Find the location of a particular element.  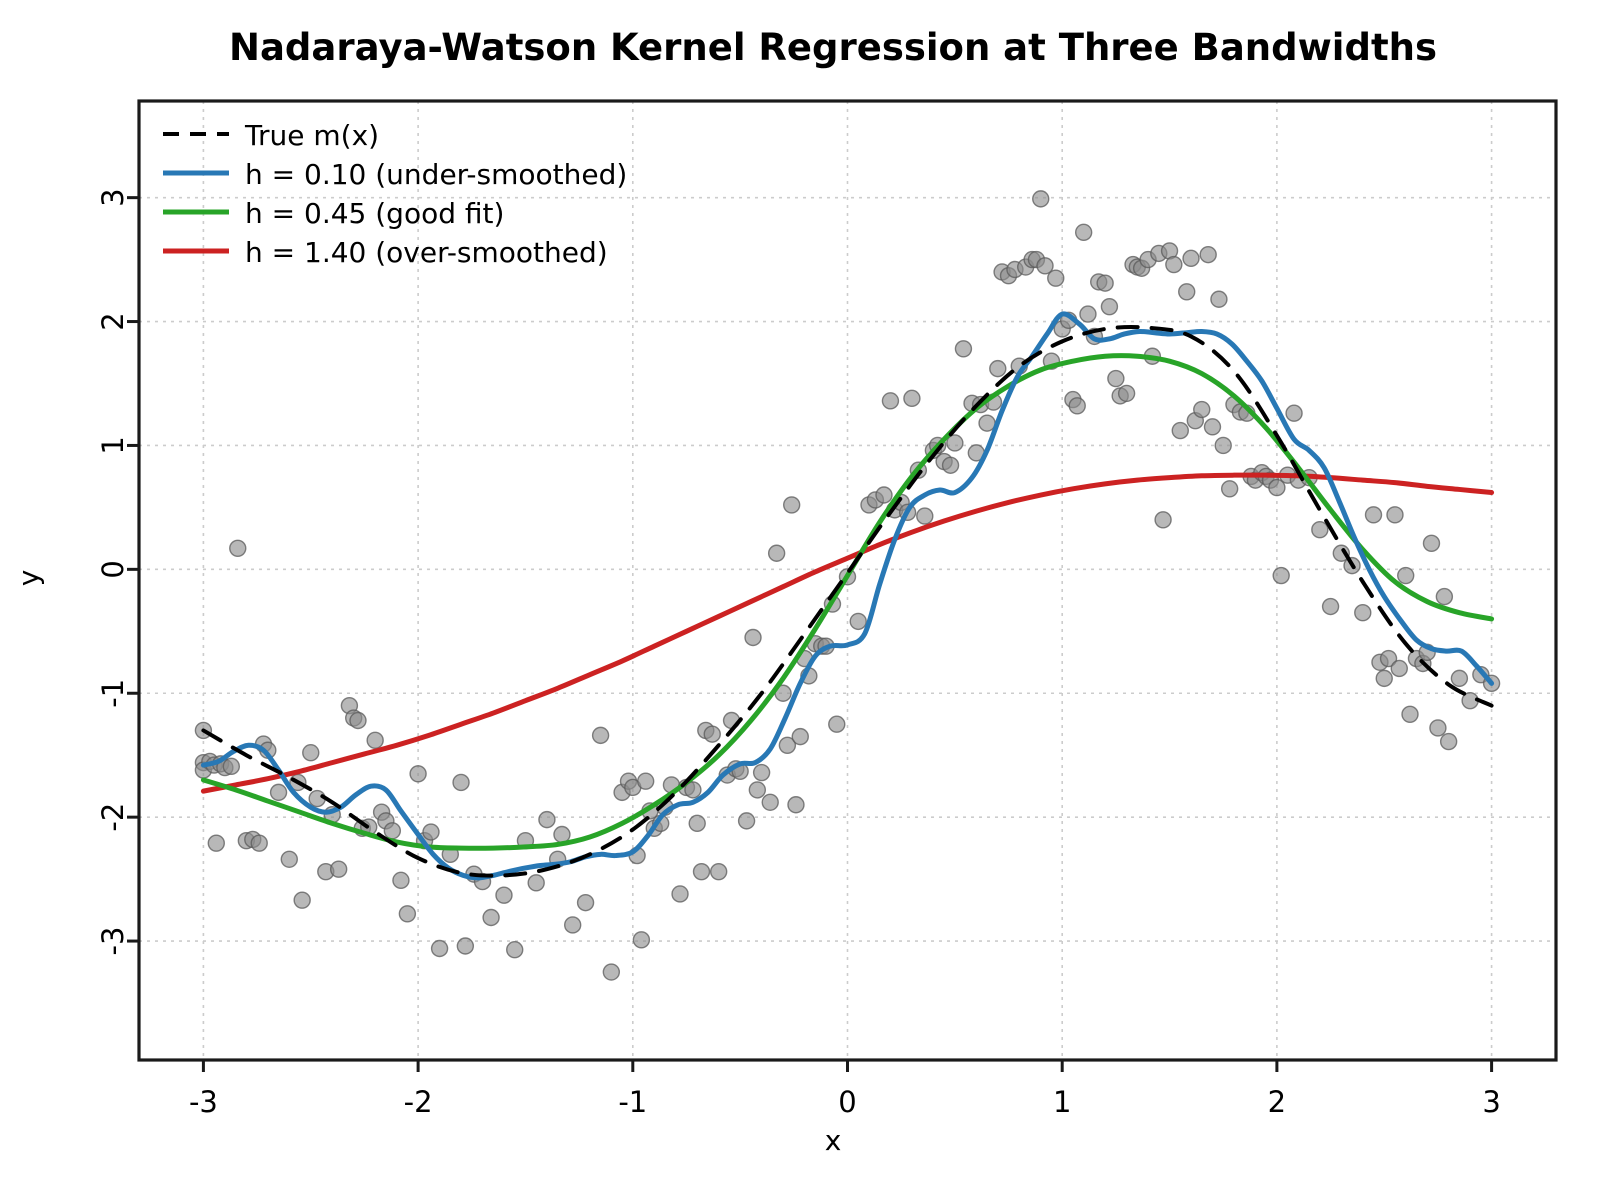

y-tick-label: 0 is located at coordinates (113, 569).